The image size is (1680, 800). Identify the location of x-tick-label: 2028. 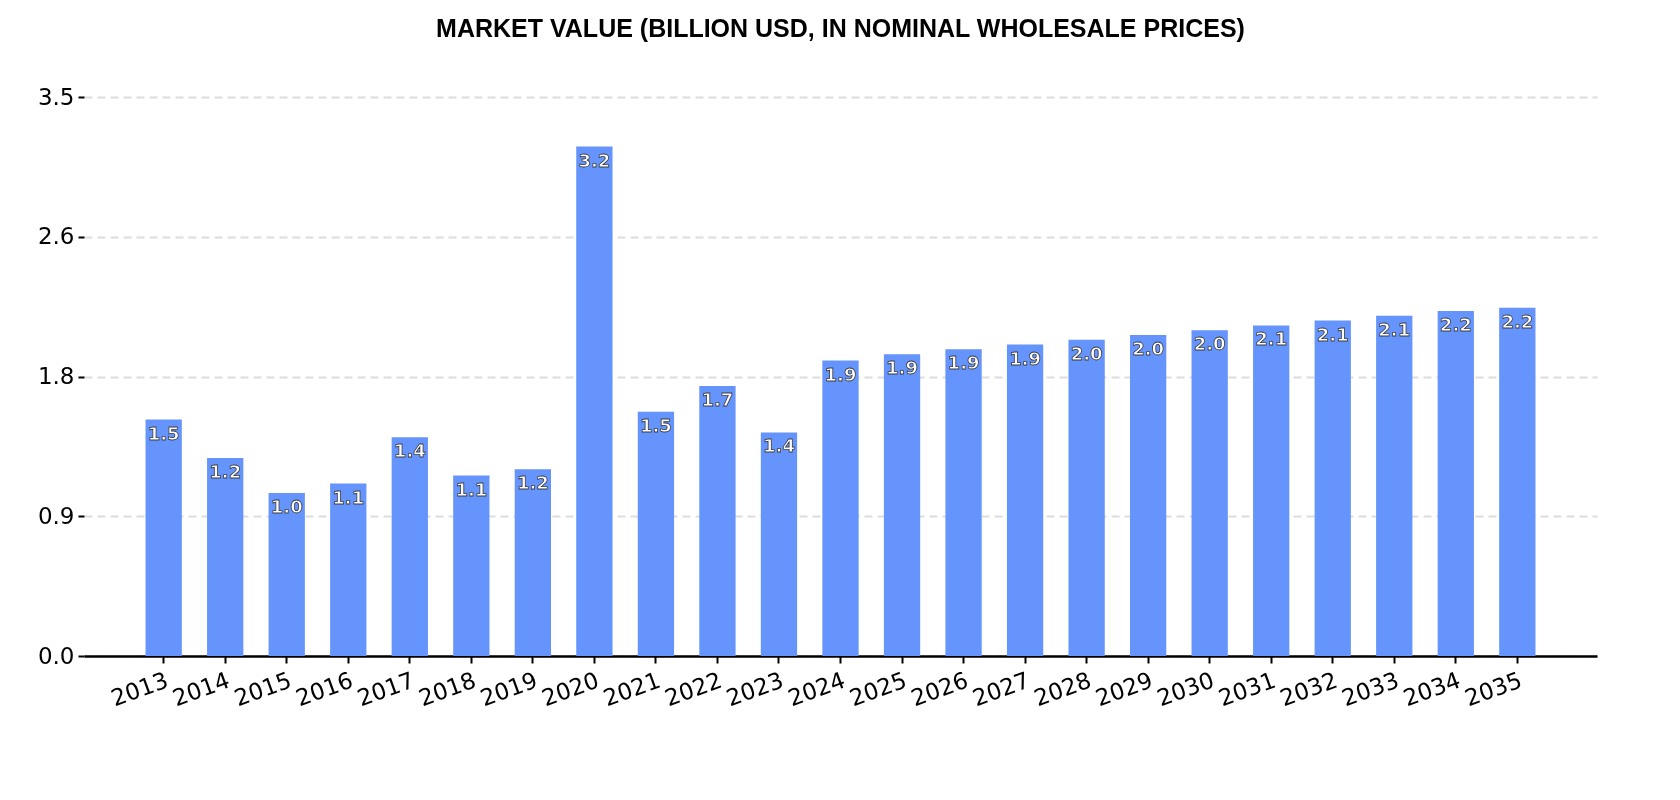
(1062, 689).